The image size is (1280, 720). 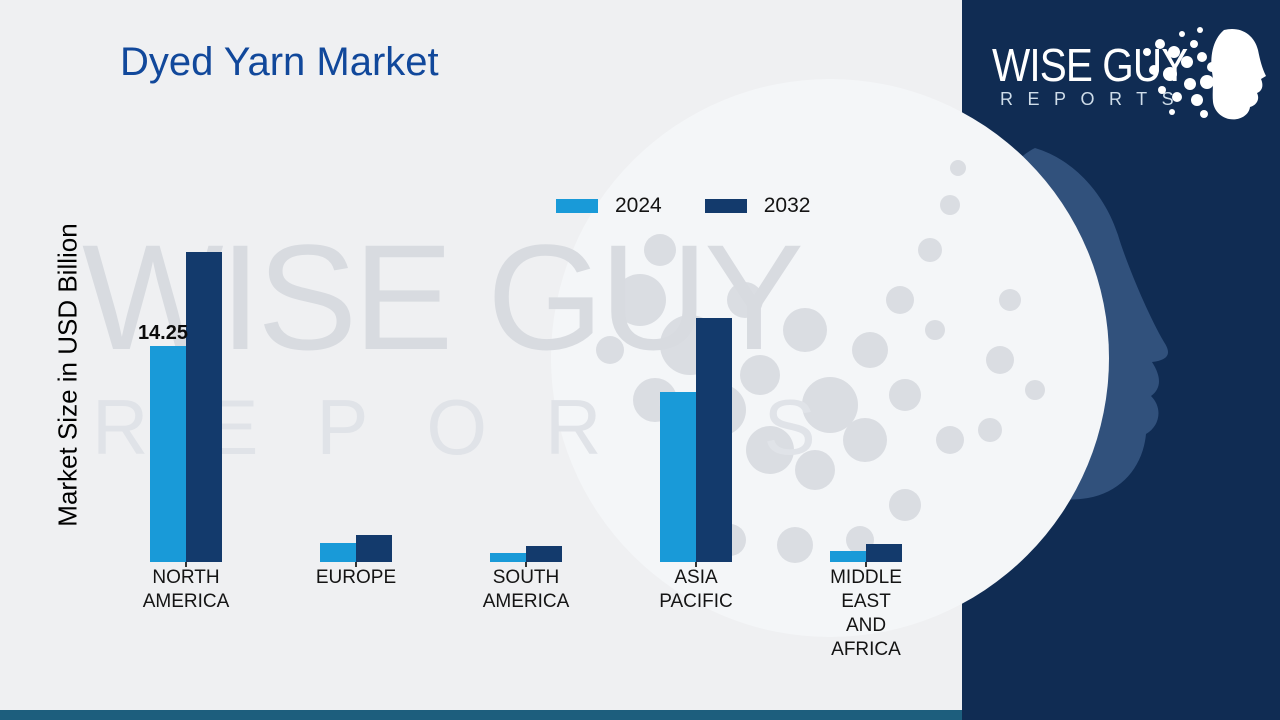 What do you see at coordinates (848, 556) in the screenshot?
I see `bar-2024-middle-east-and-africa` at bounding box center [848, 556].